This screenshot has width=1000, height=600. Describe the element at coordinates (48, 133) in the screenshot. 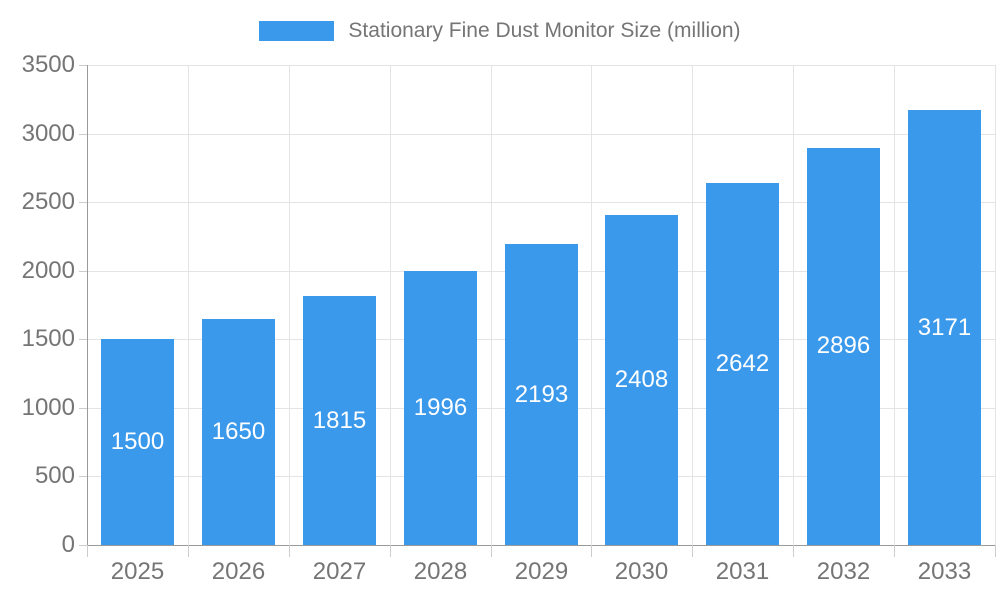

I see `y-axis-label: 3000` at that location.